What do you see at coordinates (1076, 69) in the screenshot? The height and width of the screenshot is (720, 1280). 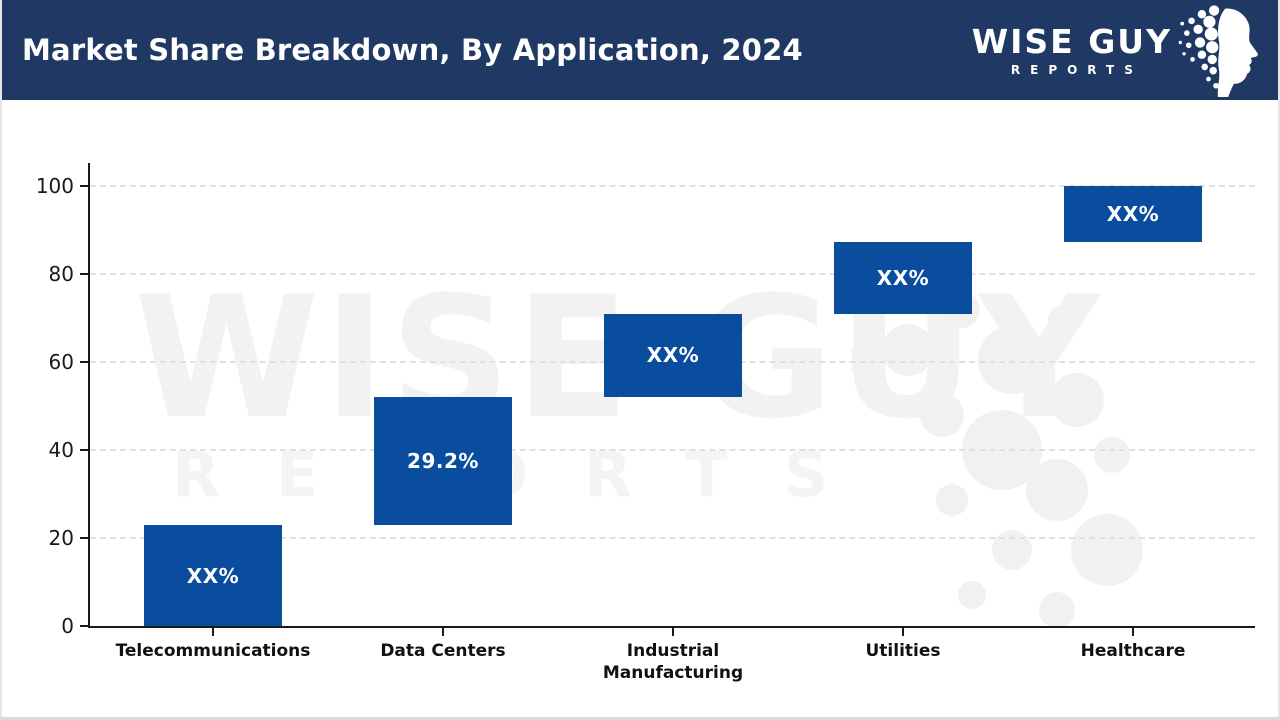 I see `logo-subtitle: REPORTS` at bounding box center [1076, 69].